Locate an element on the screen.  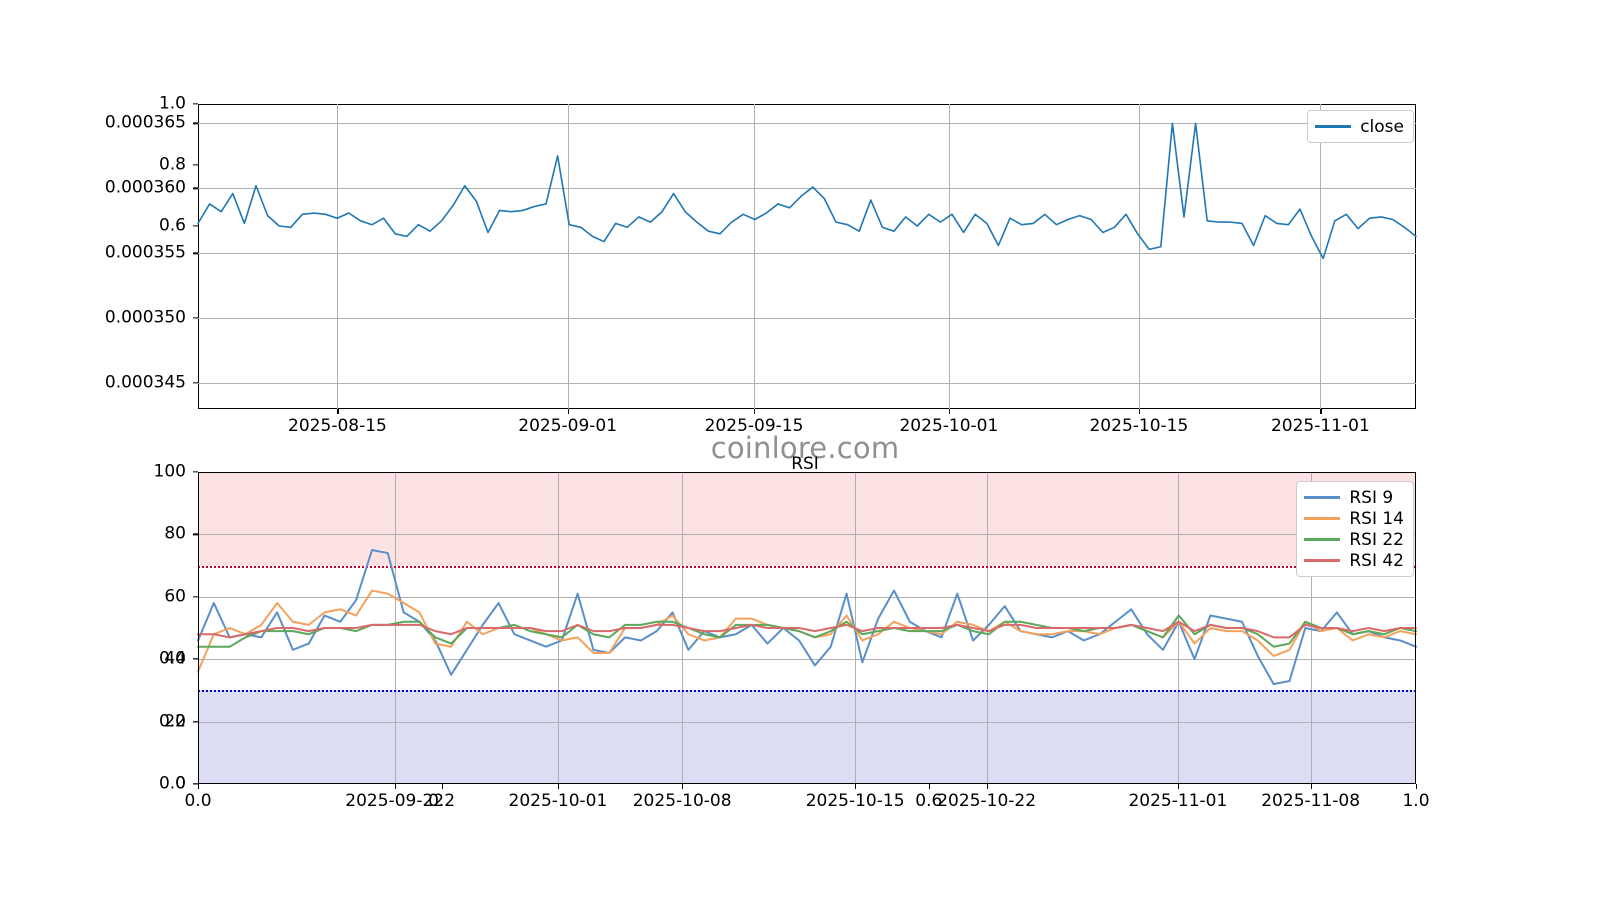
rsi-chart-legend: RSI 9 RSI 14 RSI 22 RSI 42 is located at coordinates (1355, 529).